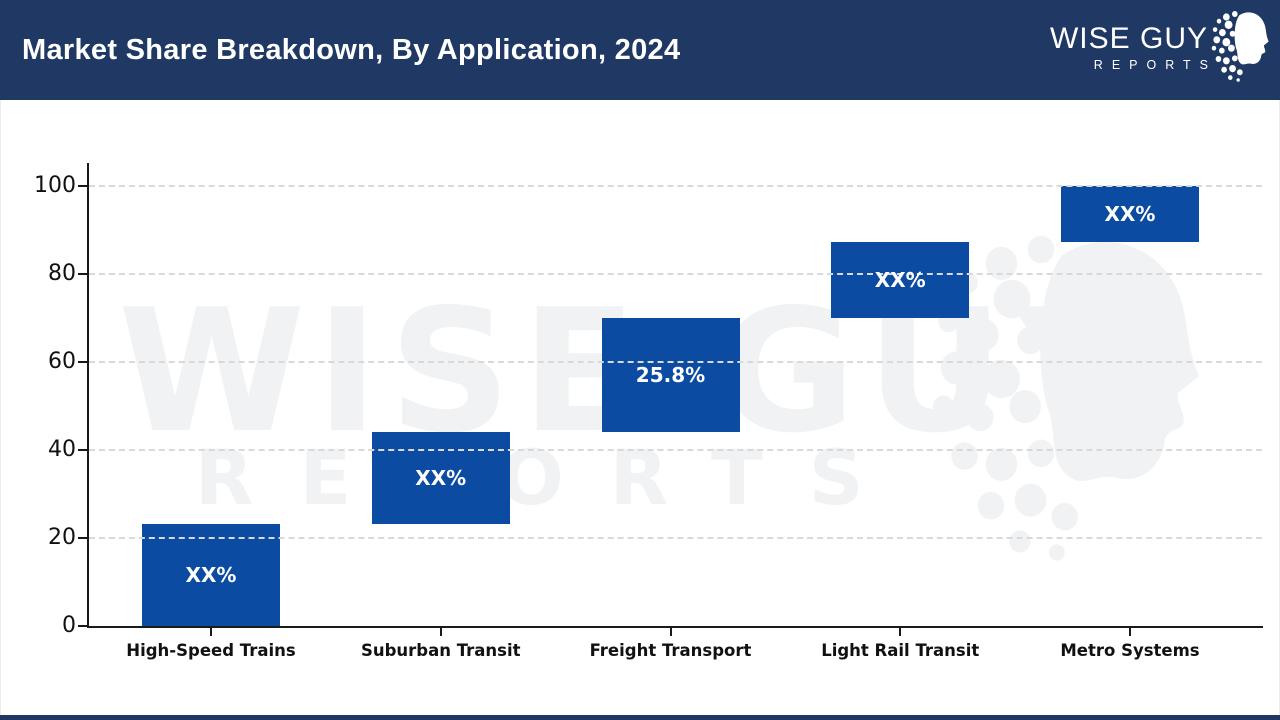 This screenshot has height=720, width=1280. I want to click on x-category-label: High-Speed Trains, so click(211, 650).